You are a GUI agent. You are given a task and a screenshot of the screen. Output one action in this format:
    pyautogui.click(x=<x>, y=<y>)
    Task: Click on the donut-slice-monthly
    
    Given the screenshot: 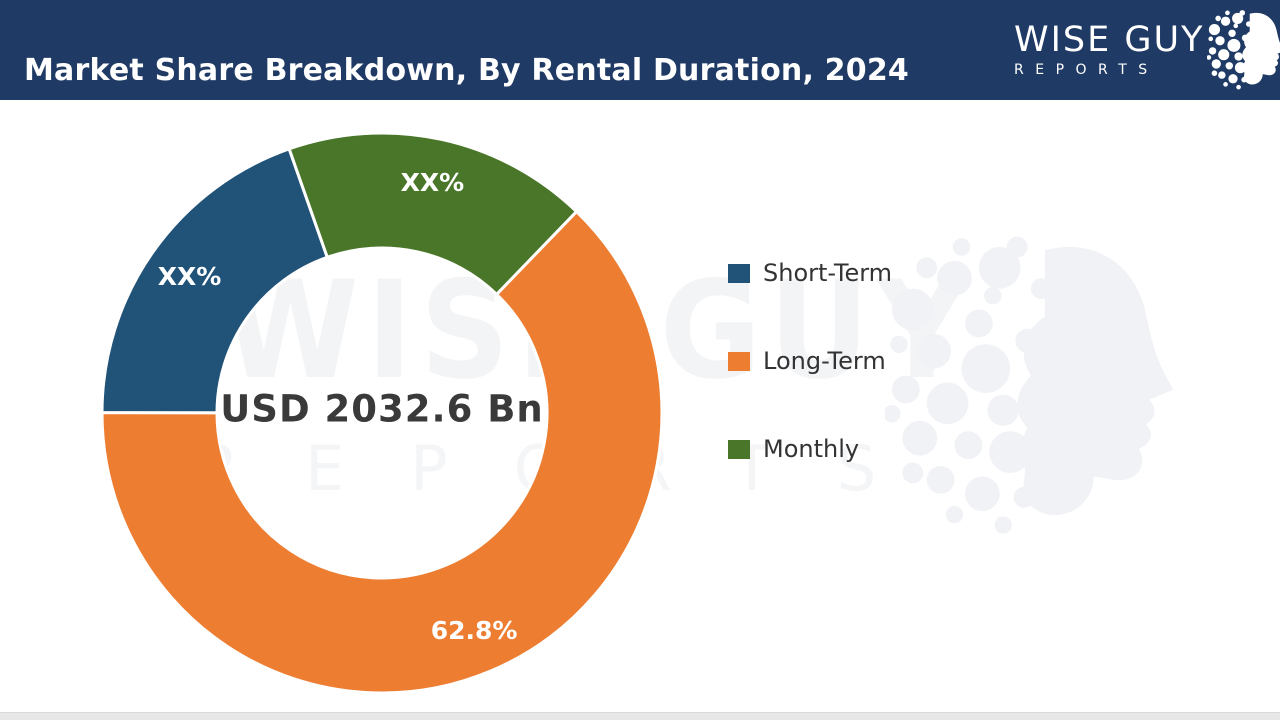 What is the action you would take?
    pyautogui.click(x=432, y=213)
    